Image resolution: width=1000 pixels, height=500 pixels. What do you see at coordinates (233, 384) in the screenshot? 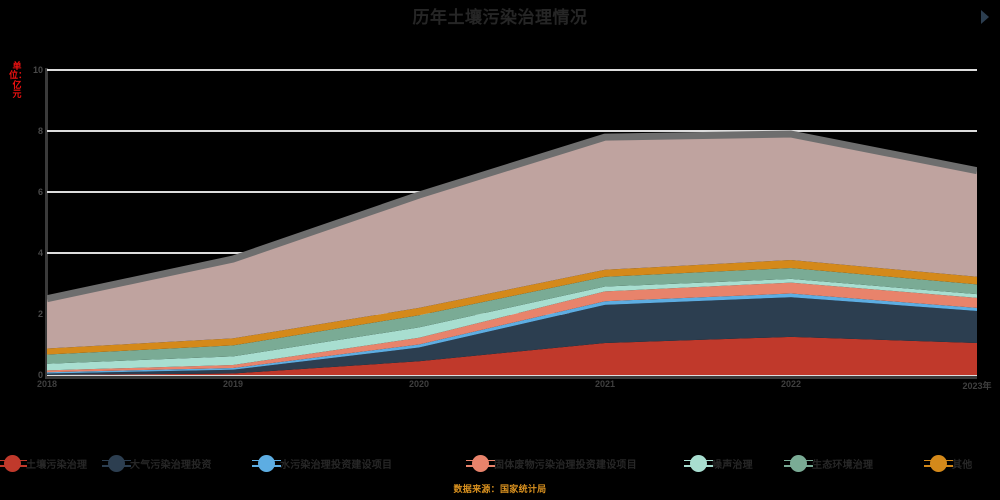
I see `x-tick-1: 2019` at bounding box center [233, 384].